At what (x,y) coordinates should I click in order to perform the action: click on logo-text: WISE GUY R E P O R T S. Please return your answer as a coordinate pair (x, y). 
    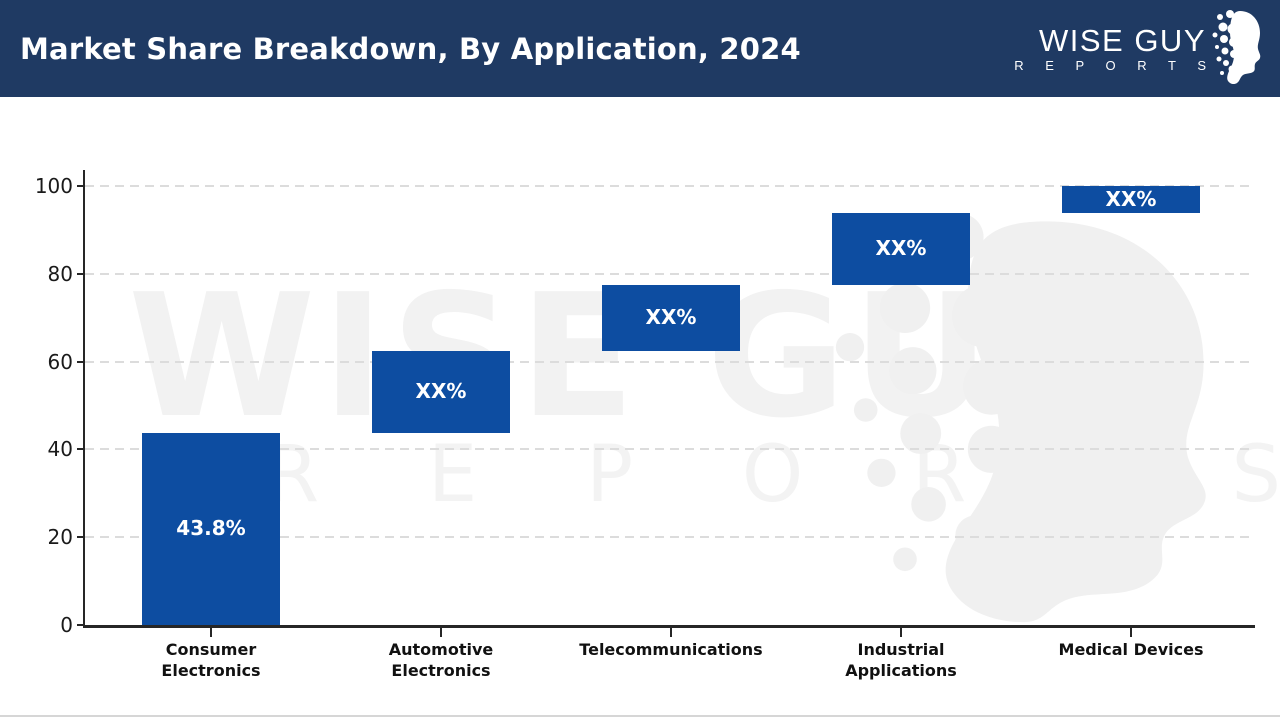
    Looking at the image, I should click on (1110, 48).